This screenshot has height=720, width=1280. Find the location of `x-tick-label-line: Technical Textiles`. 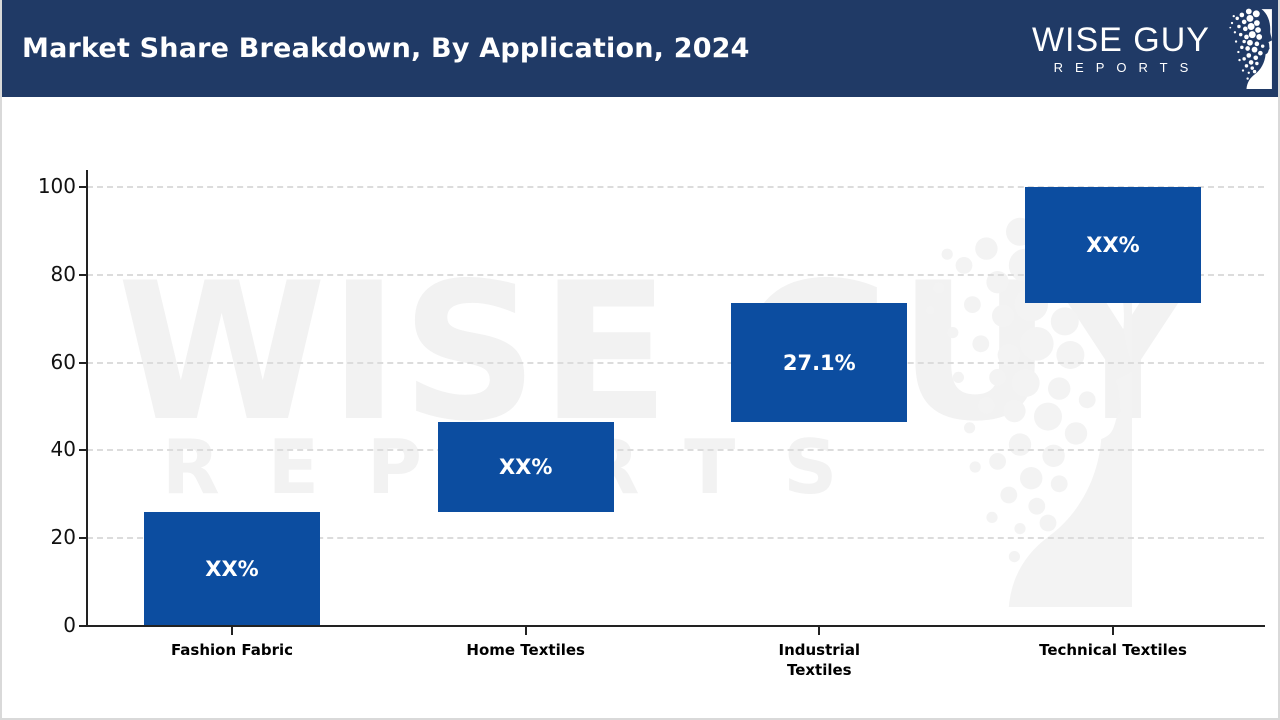

x-tick-label-line: Technical Textiles is located at coordinates (1113, 650).